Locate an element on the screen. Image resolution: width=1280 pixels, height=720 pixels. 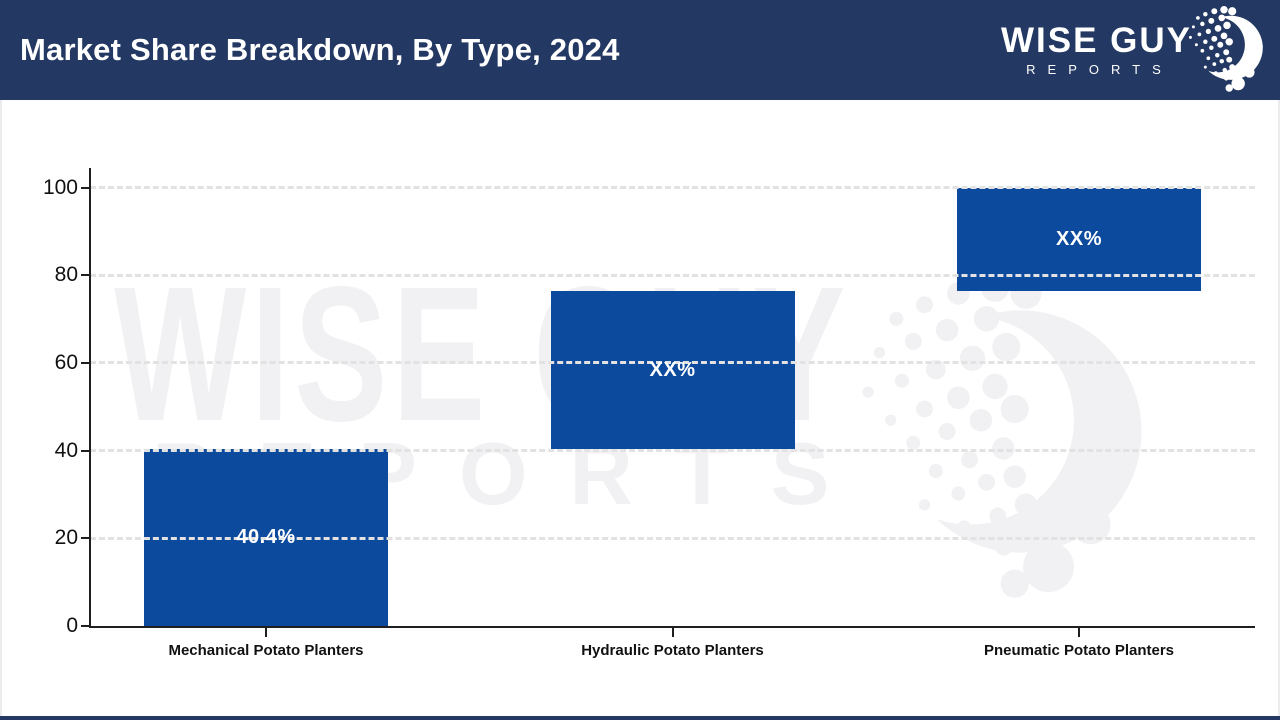
y-tick-label: 40 is located at coordinates (66, 450).